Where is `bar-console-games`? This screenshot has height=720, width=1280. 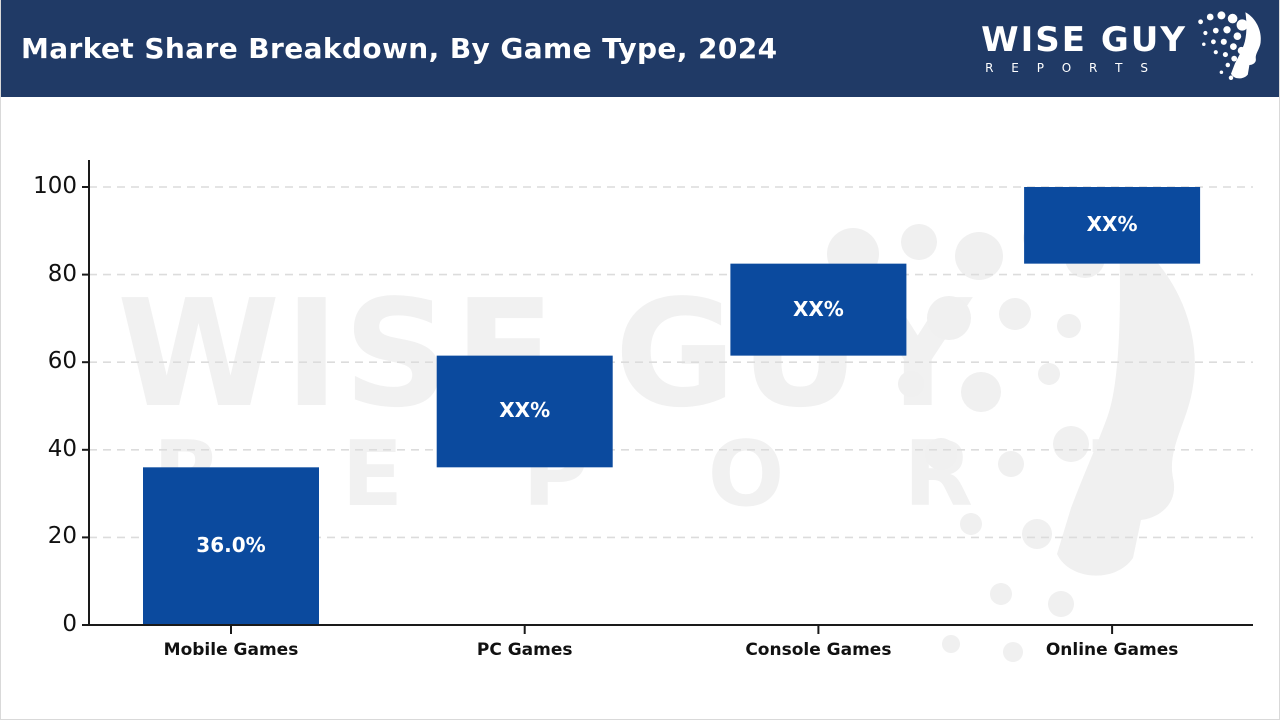 bar-console-games is located at coordinates (818, 309).